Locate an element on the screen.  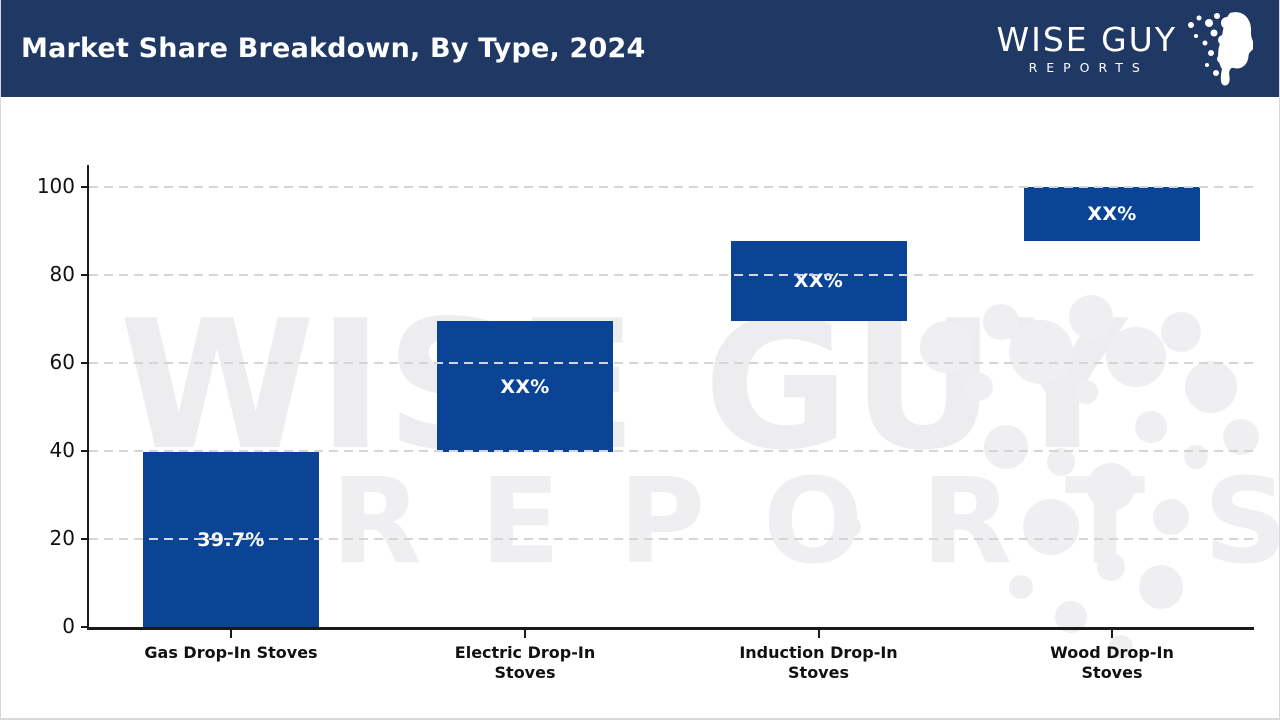
x-category-label: Gas Drop-In Stoves is located at coordinates (231, 653).